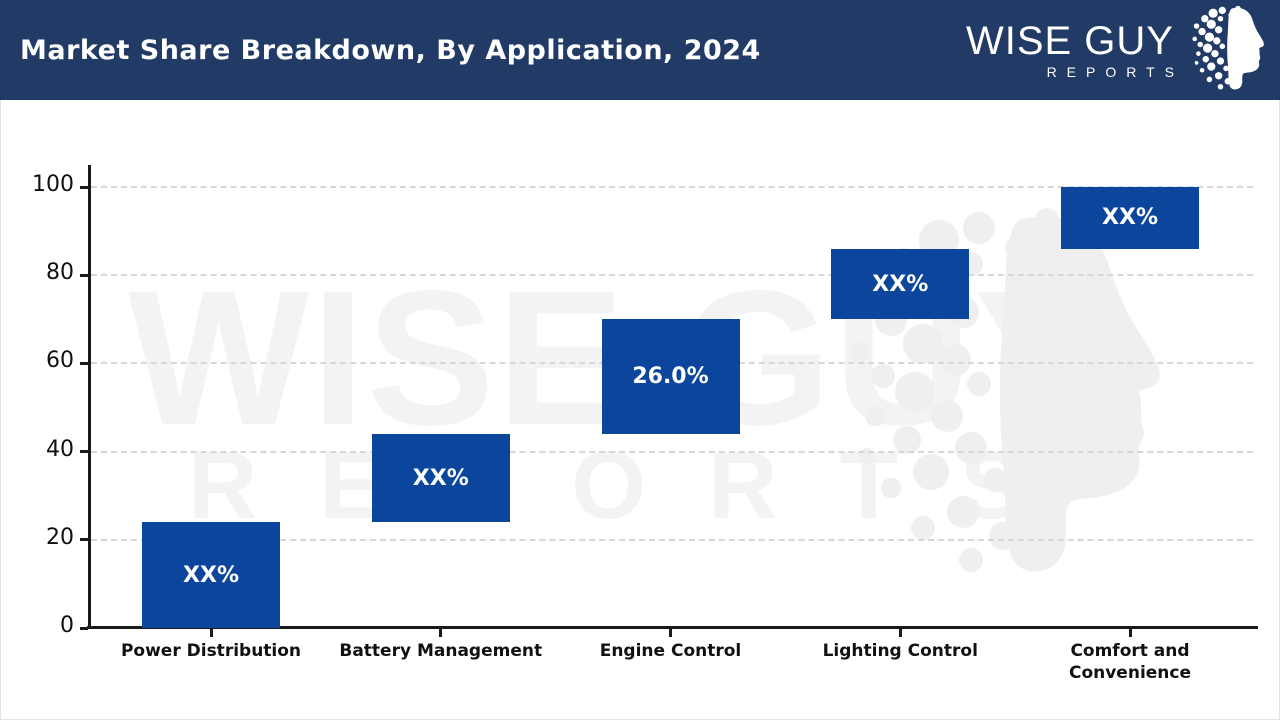 This screenshot has width=1280, height=720. What do you see at coordinates (900, 651) in the screenshot?
I see `x-tick-label: Lighting Control` at bounding box center [900, 651].